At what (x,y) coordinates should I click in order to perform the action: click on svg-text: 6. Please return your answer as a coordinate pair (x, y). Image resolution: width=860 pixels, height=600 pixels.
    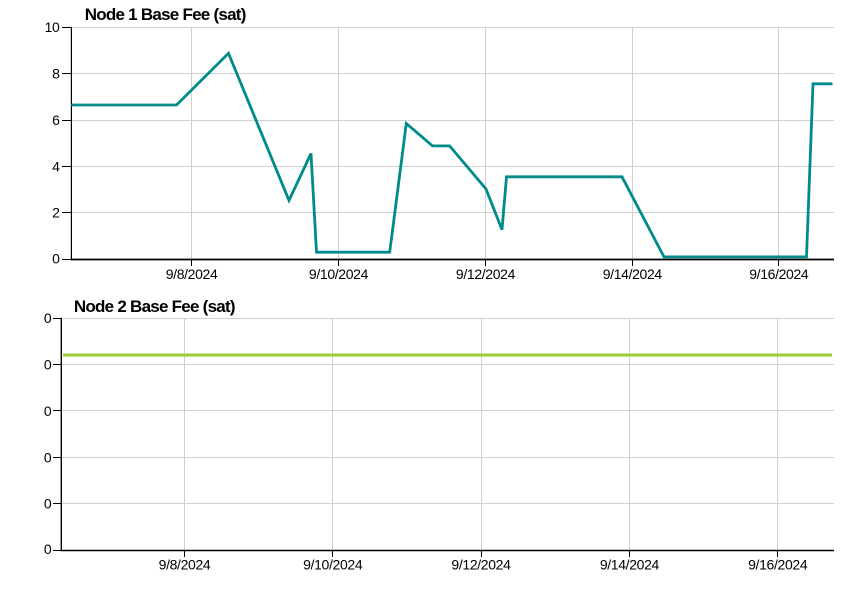
    Looking at the image, I should click on (56, 120).